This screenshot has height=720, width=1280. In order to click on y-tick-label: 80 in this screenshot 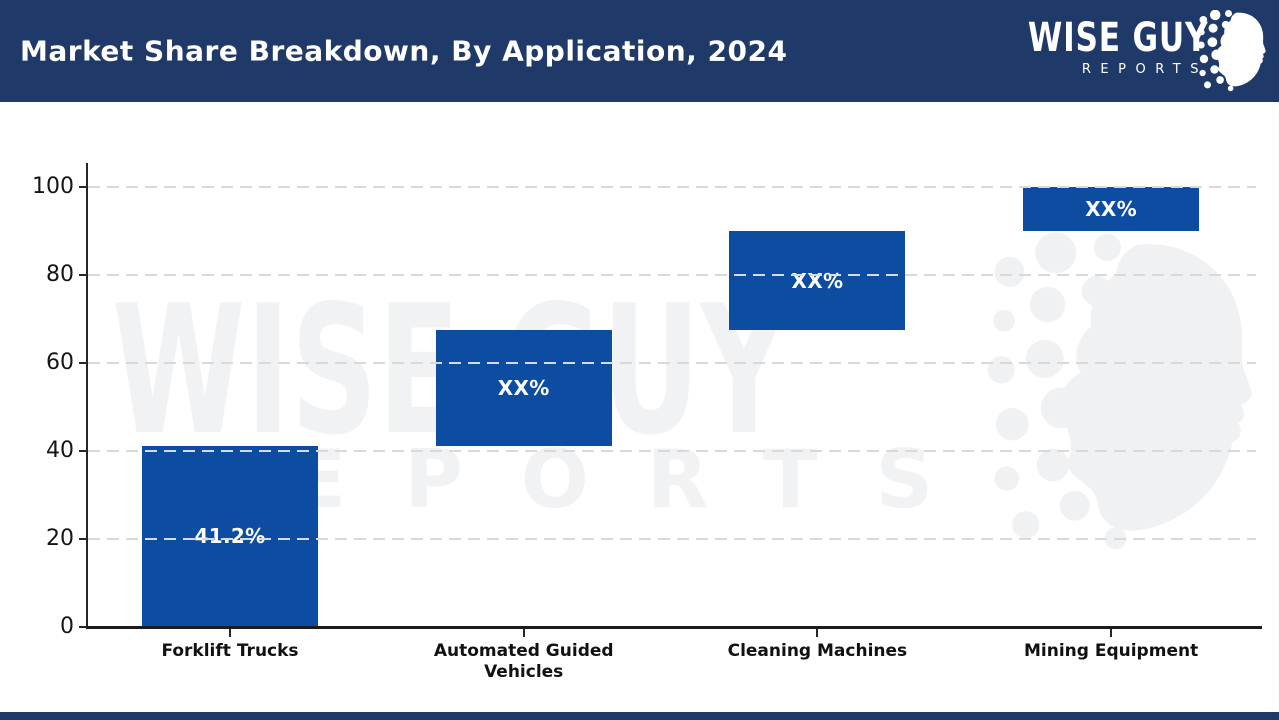, I will do `click(60, 274)`.